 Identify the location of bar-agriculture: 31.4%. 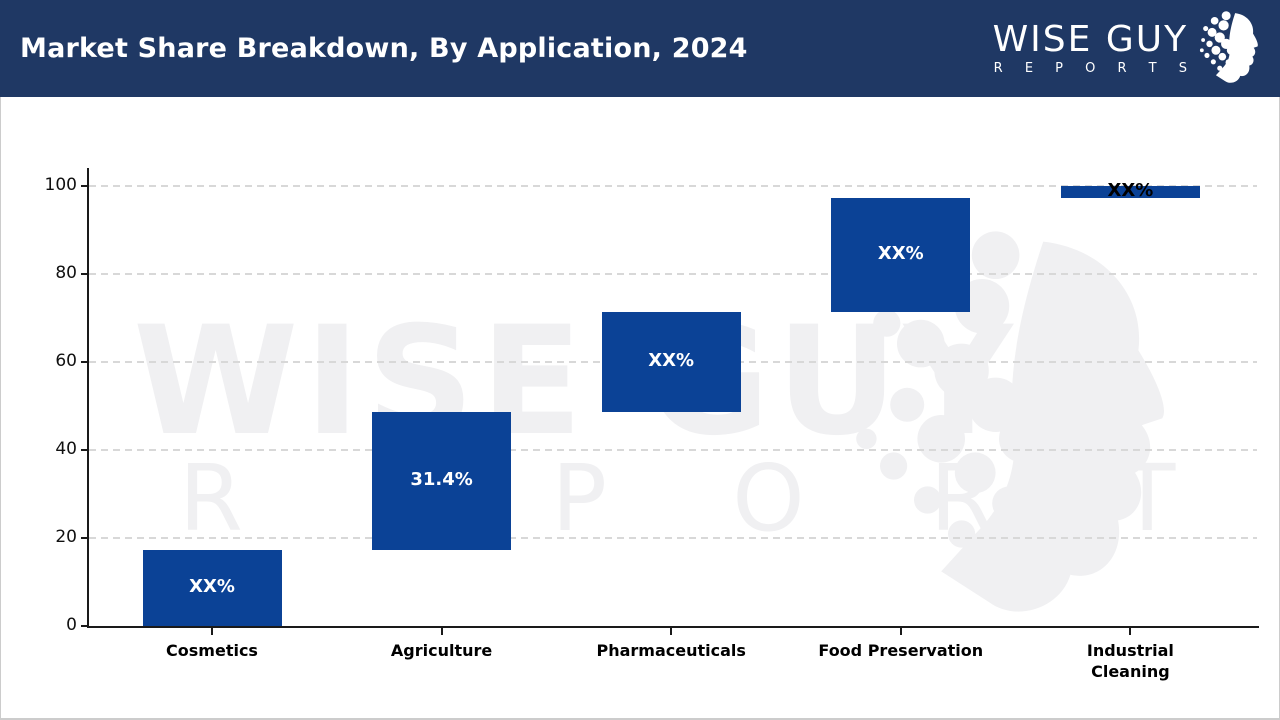
(442, 481).